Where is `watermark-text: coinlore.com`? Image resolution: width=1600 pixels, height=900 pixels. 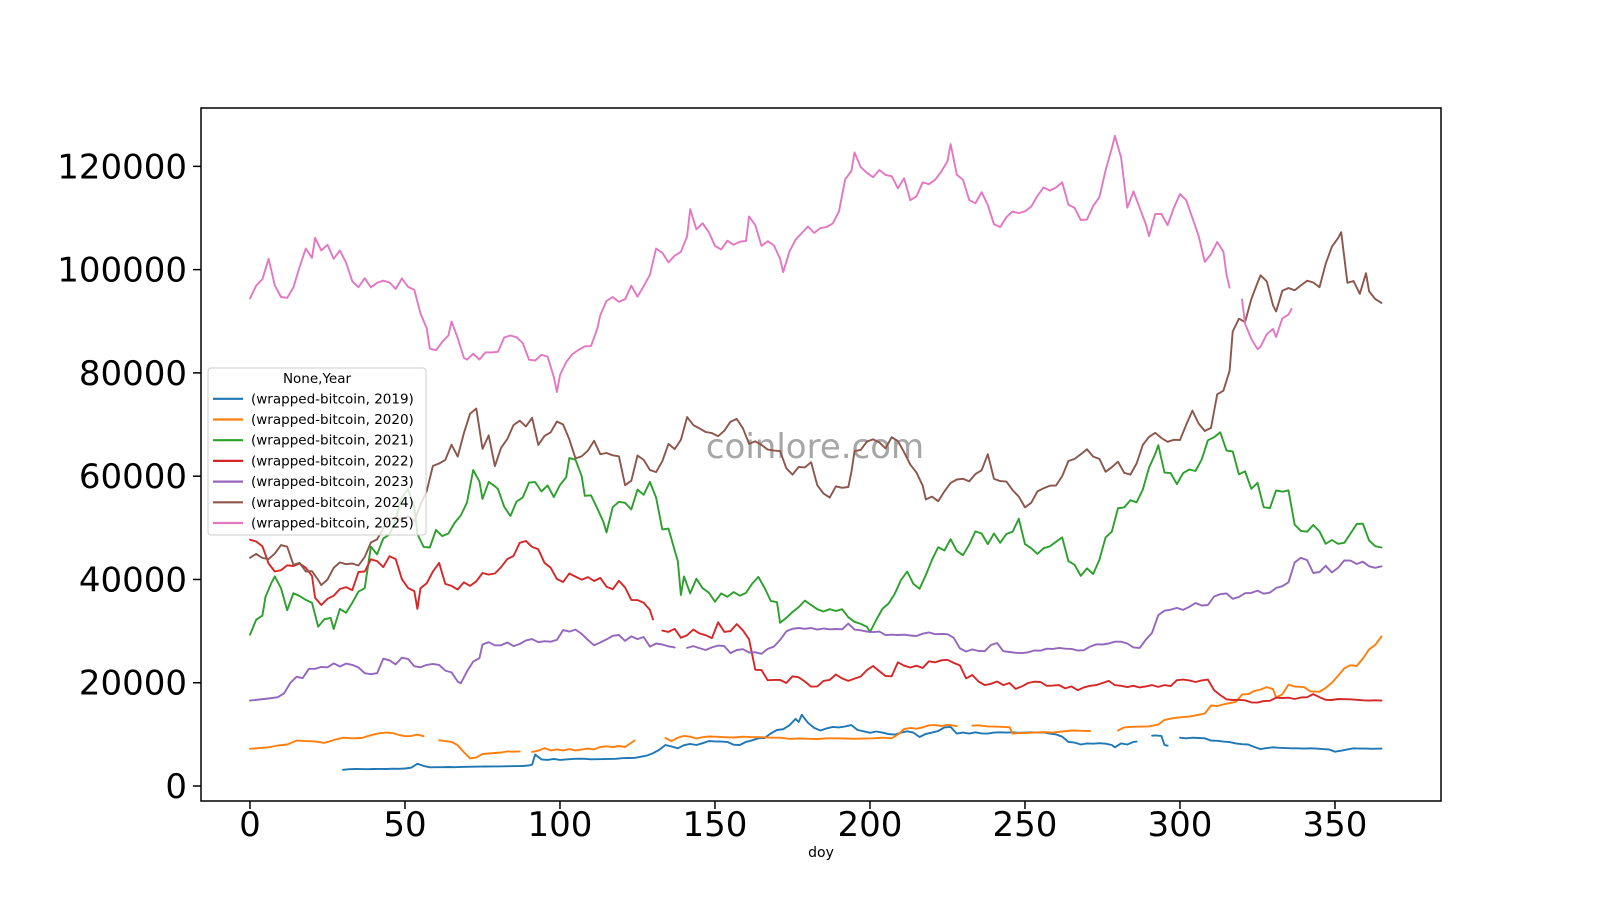 watermark-text: coinlore.com is located at coordinates (815, 447).